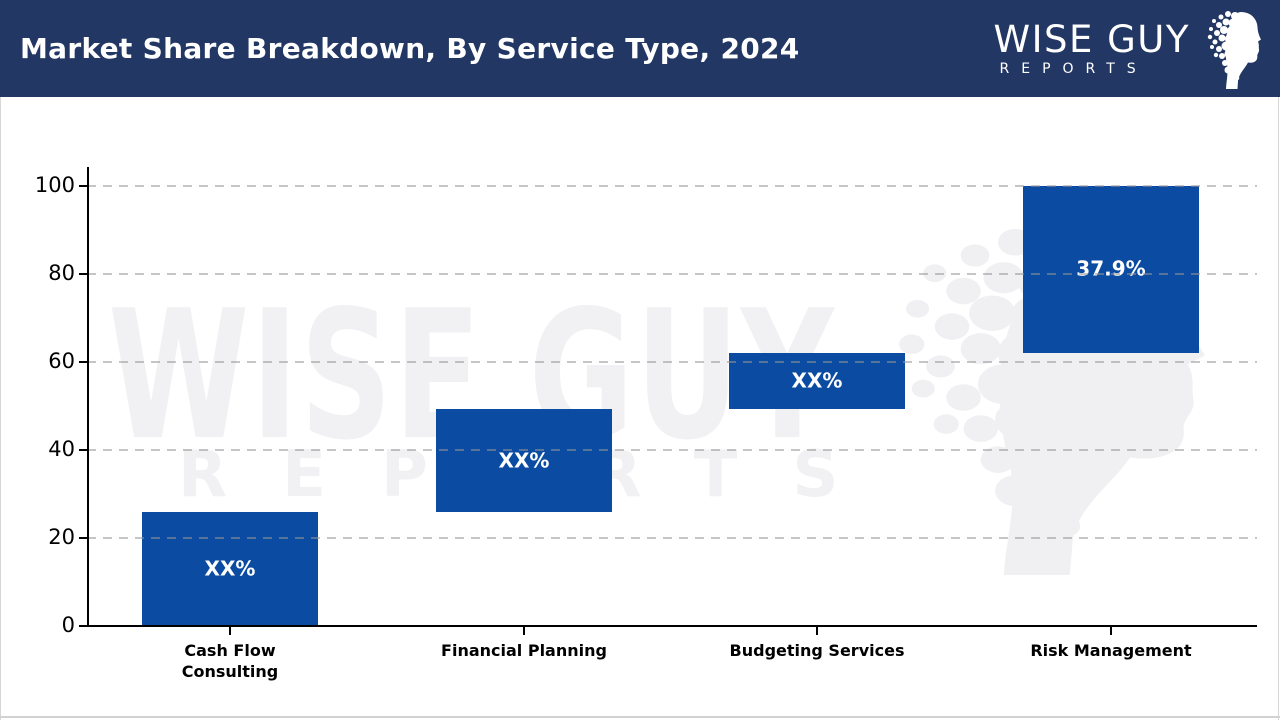 This screenshot has width=1280, height=720. I want to click on bar-risk-management: 37.9%, so click(1111, 269).